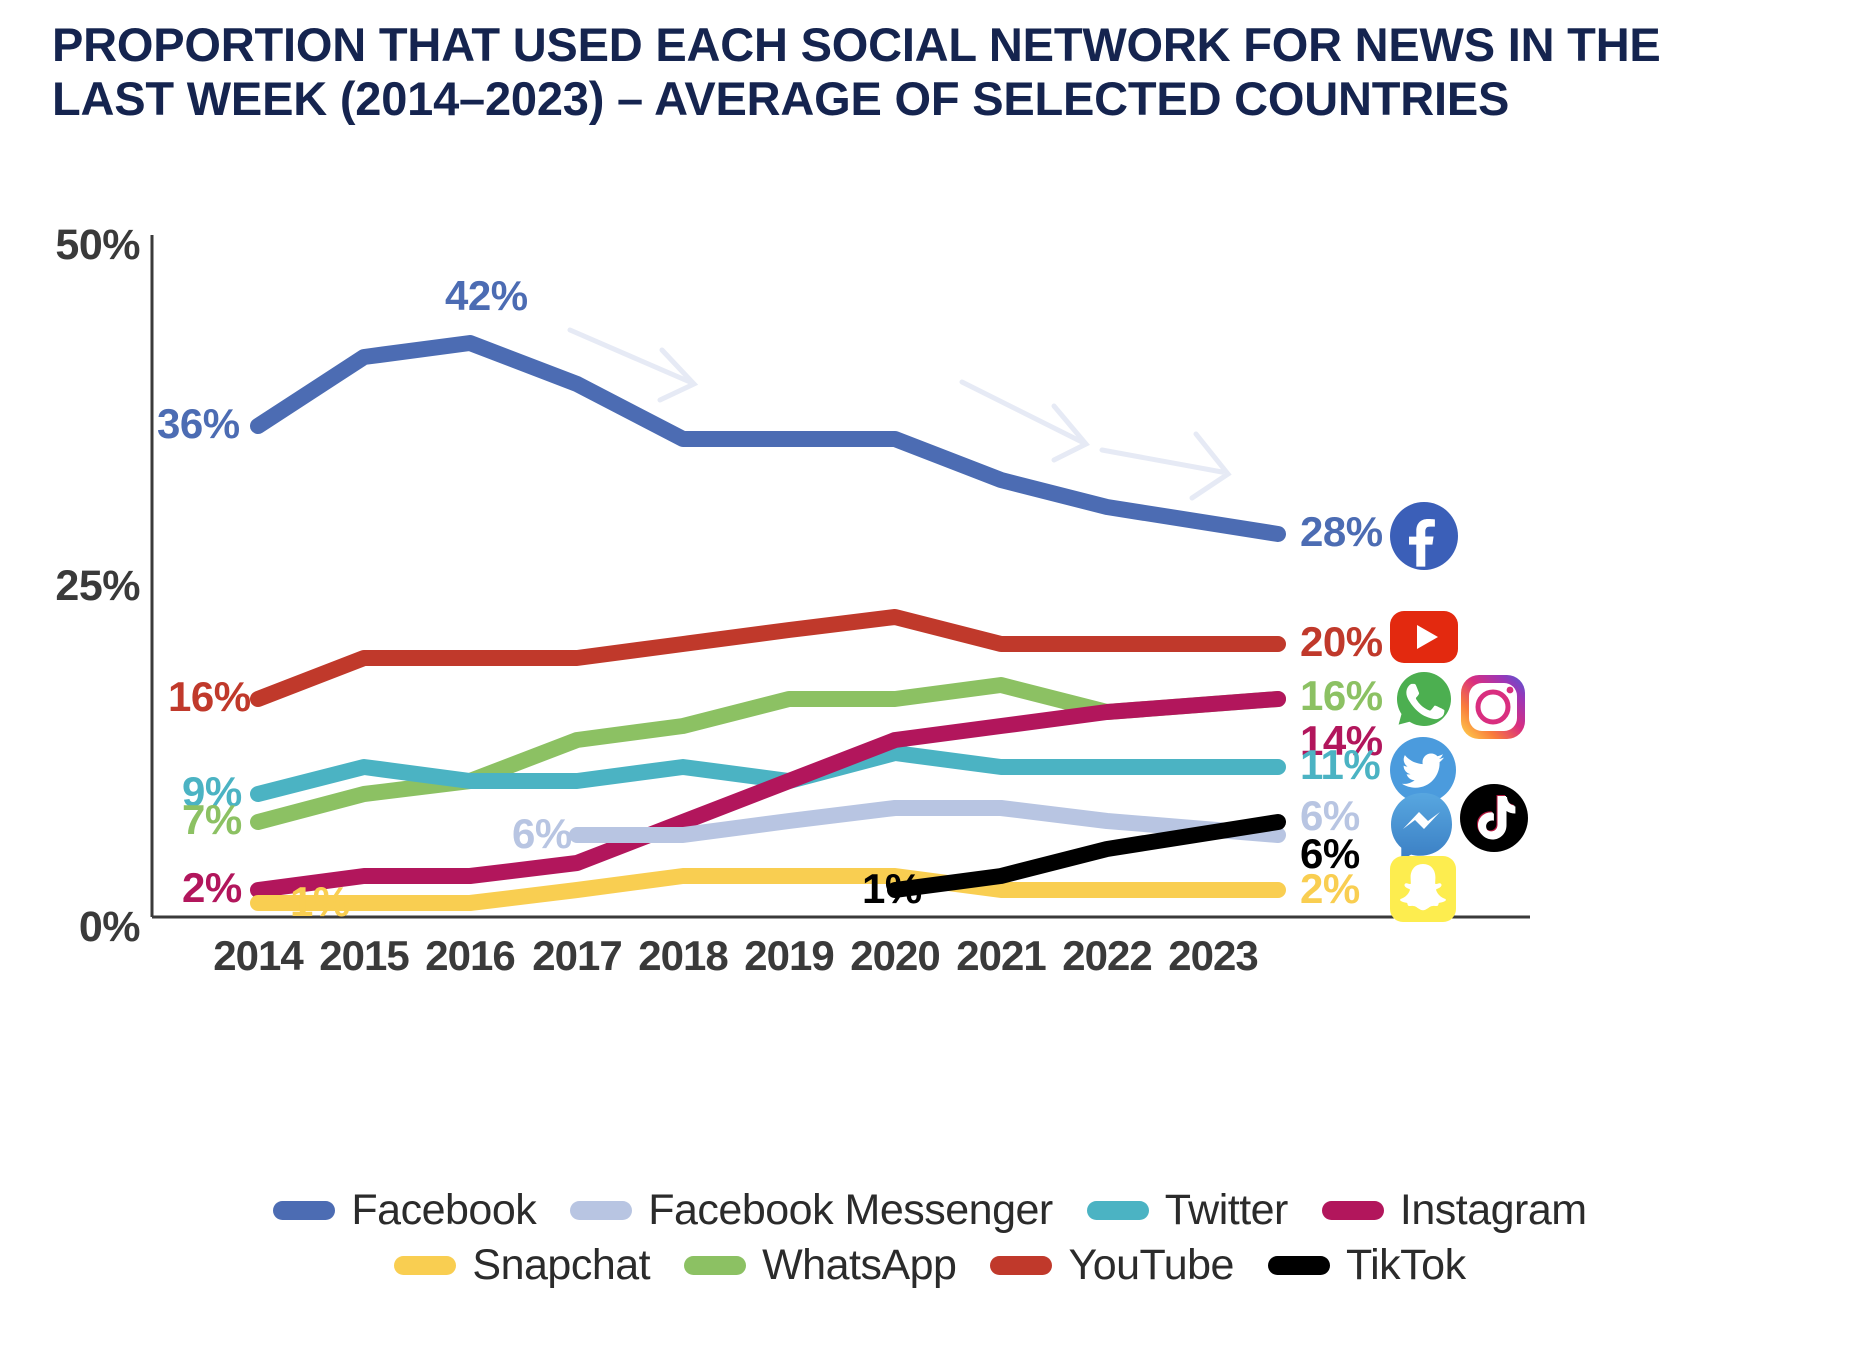 This screenshot has width=1860, height=1356. Describe the element at coordinates (486, 295) in the screenshot. I see `facebook-peak-label: 42%` at that location.